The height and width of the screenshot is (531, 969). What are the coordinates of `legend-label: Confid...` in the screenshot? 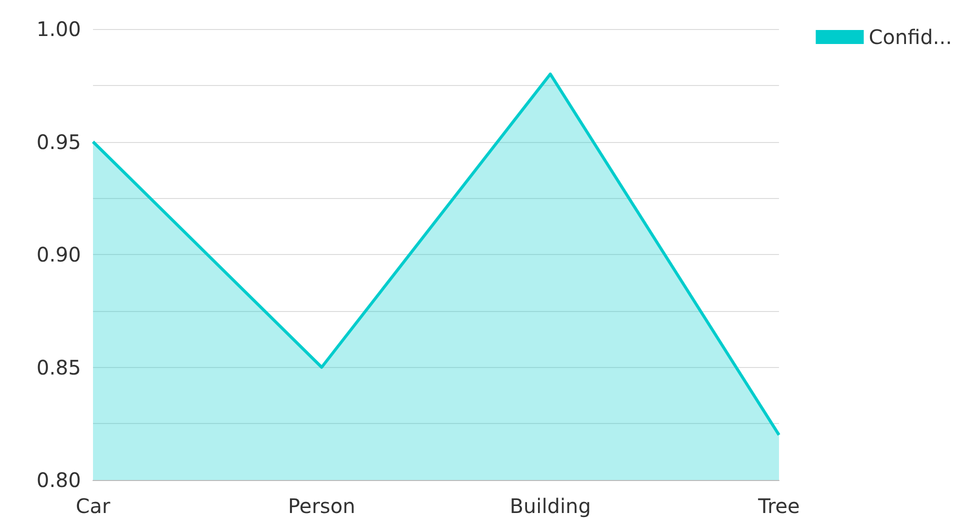 It's located at (910, 37).